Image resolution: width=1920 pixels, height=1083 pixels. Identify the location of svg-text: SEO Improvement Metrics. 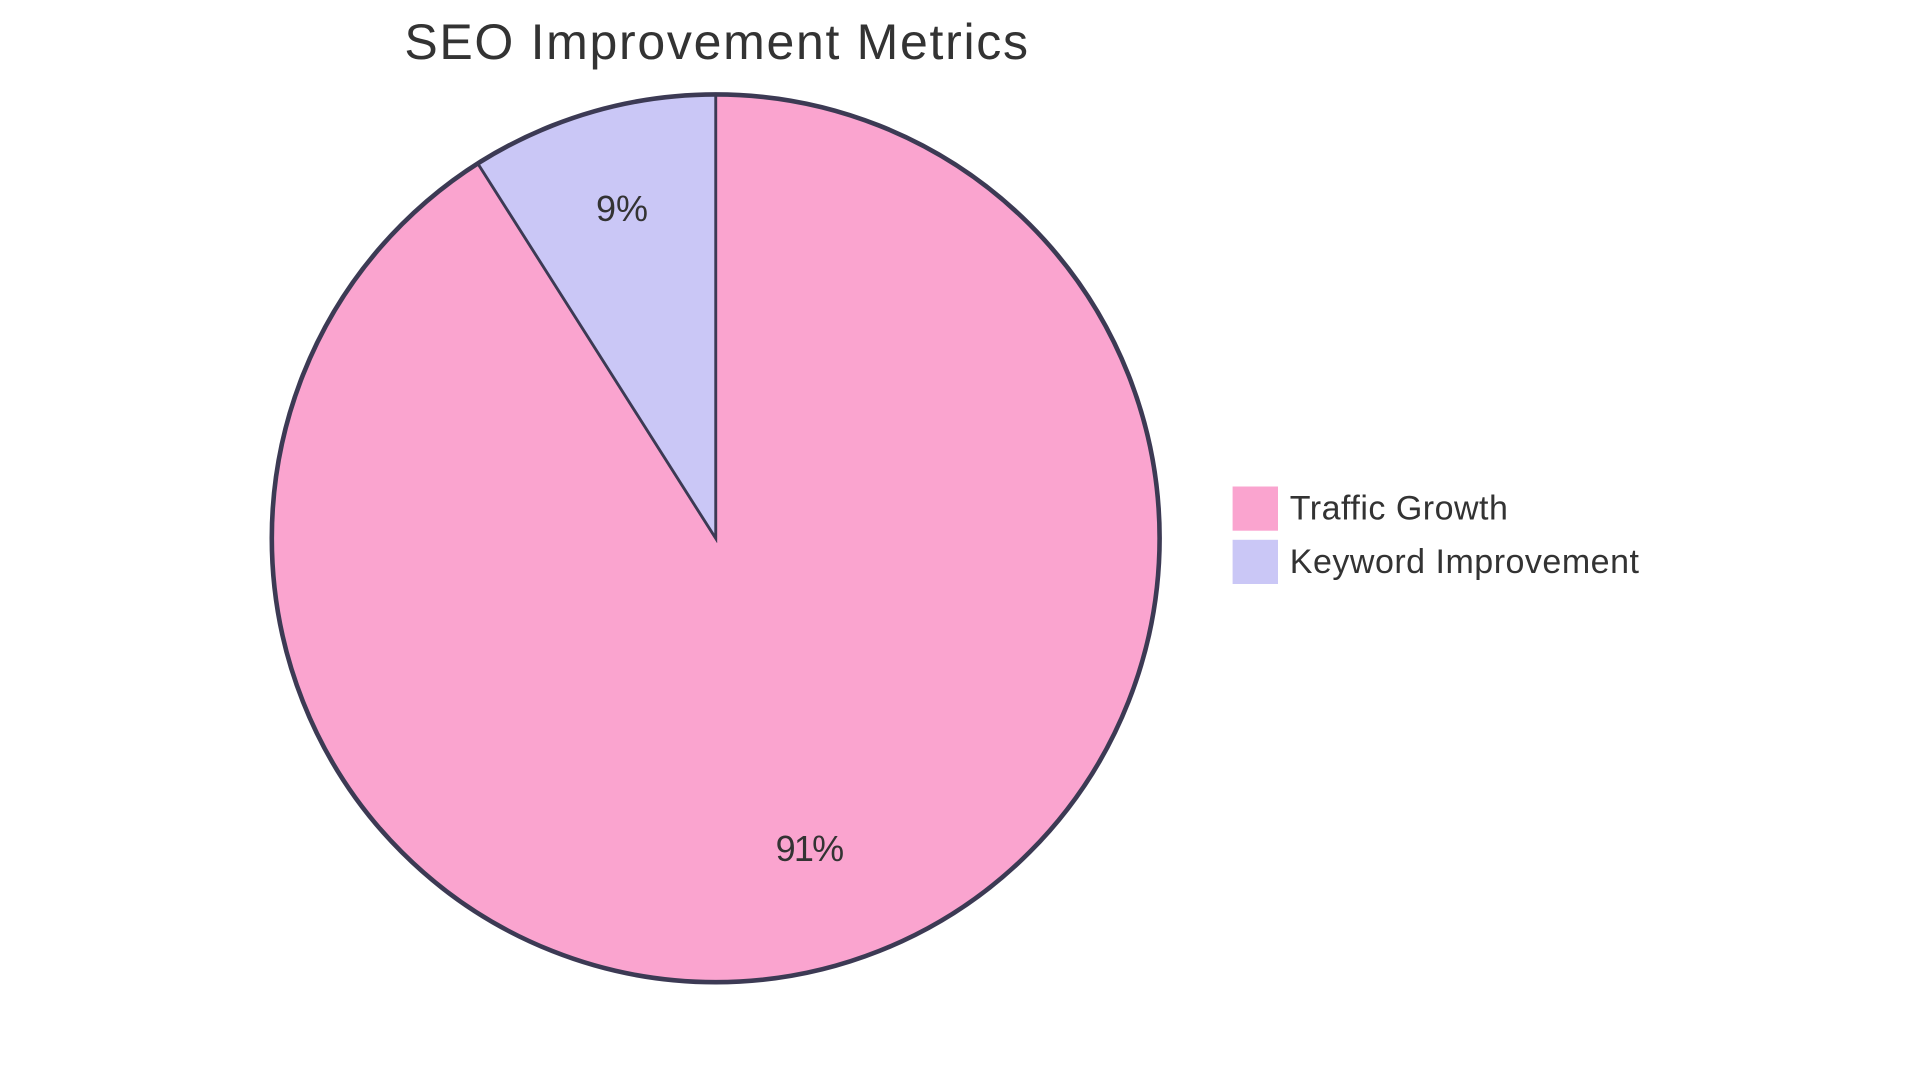
(716, 42).